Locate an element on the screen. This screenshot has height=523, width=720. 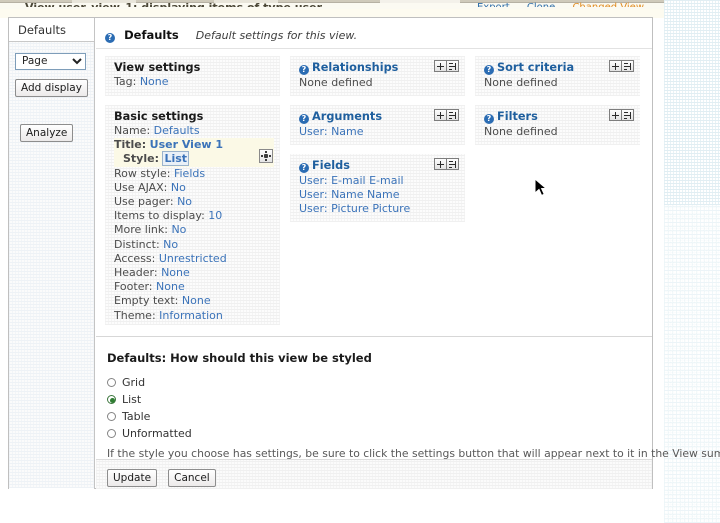
row-label: Distinct: is located at coordinates (137, 244).